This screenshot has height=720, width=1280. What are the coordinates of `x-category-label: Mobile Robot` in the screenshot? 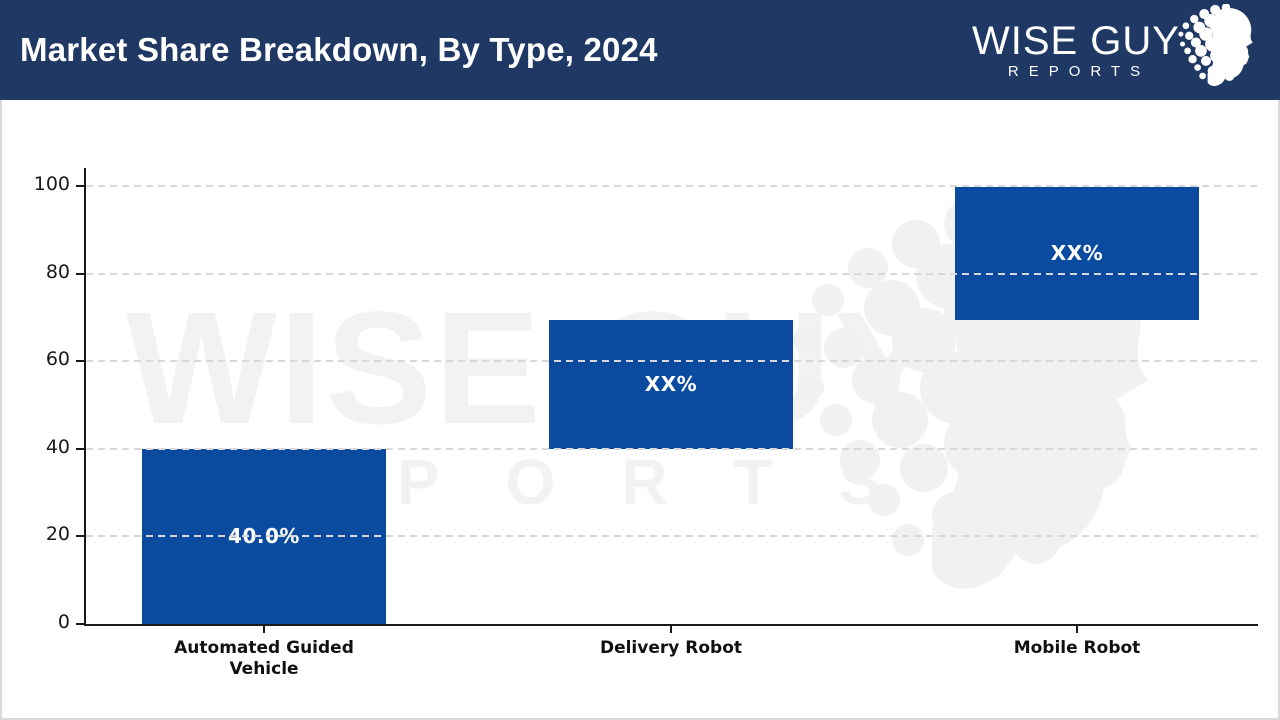 It's located at (1077, 648).